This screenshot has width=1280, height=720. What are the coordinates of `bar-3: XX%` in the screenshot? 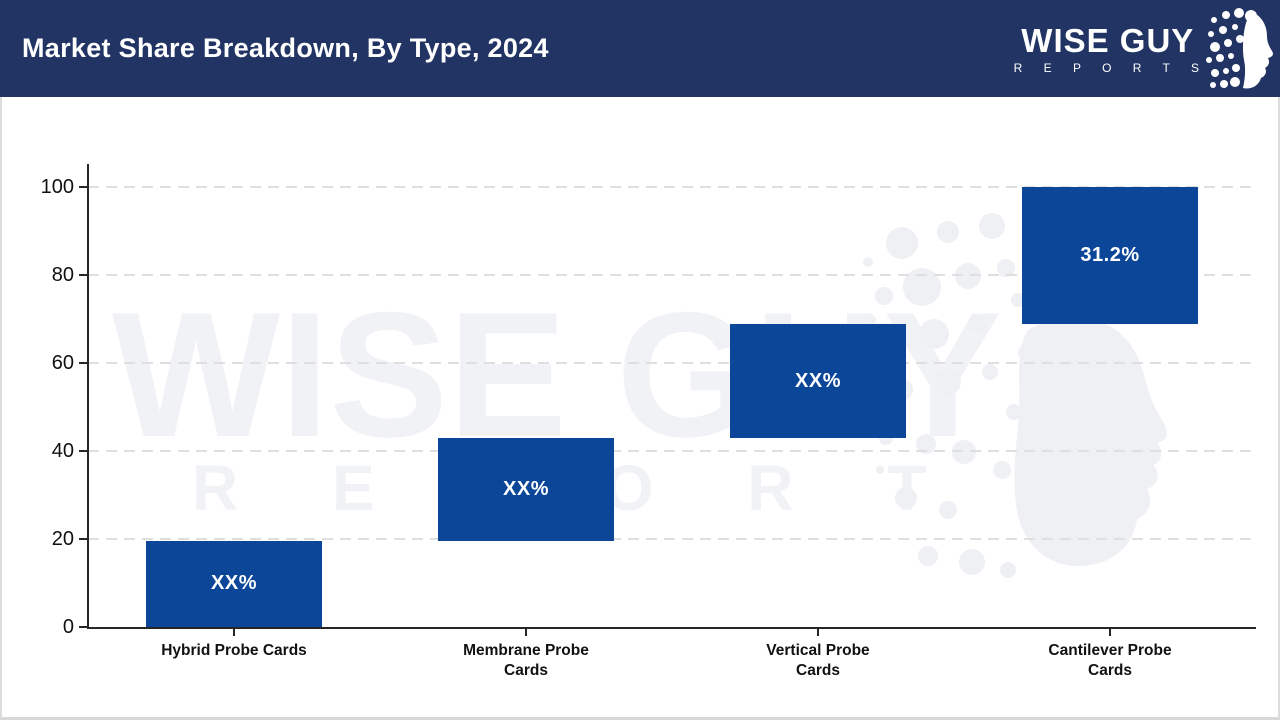 It's located at (818, 381).